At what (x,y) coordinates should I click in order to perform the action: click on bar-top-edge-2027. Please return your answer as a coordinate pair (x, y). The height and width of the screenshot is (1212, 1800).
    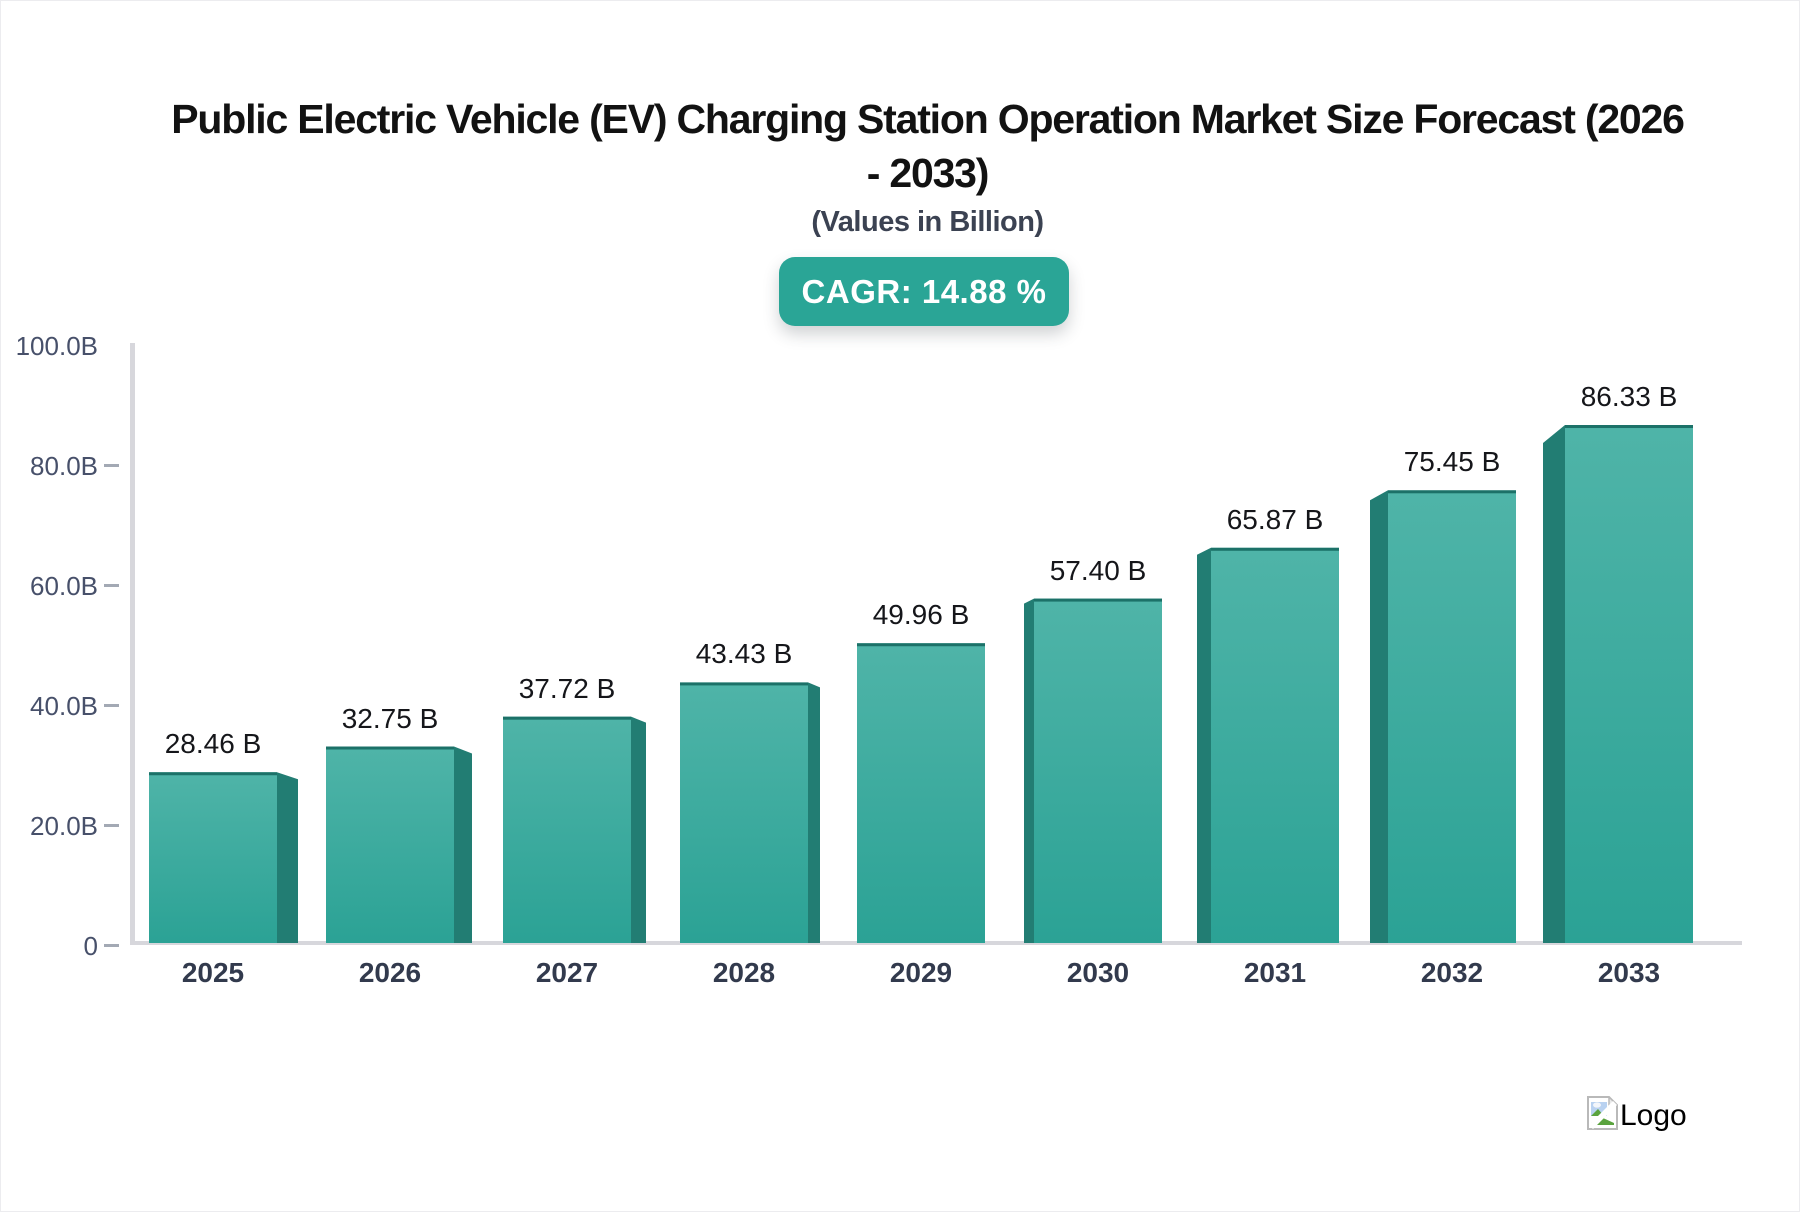
    Looking at the image, I should click on (567, 718).